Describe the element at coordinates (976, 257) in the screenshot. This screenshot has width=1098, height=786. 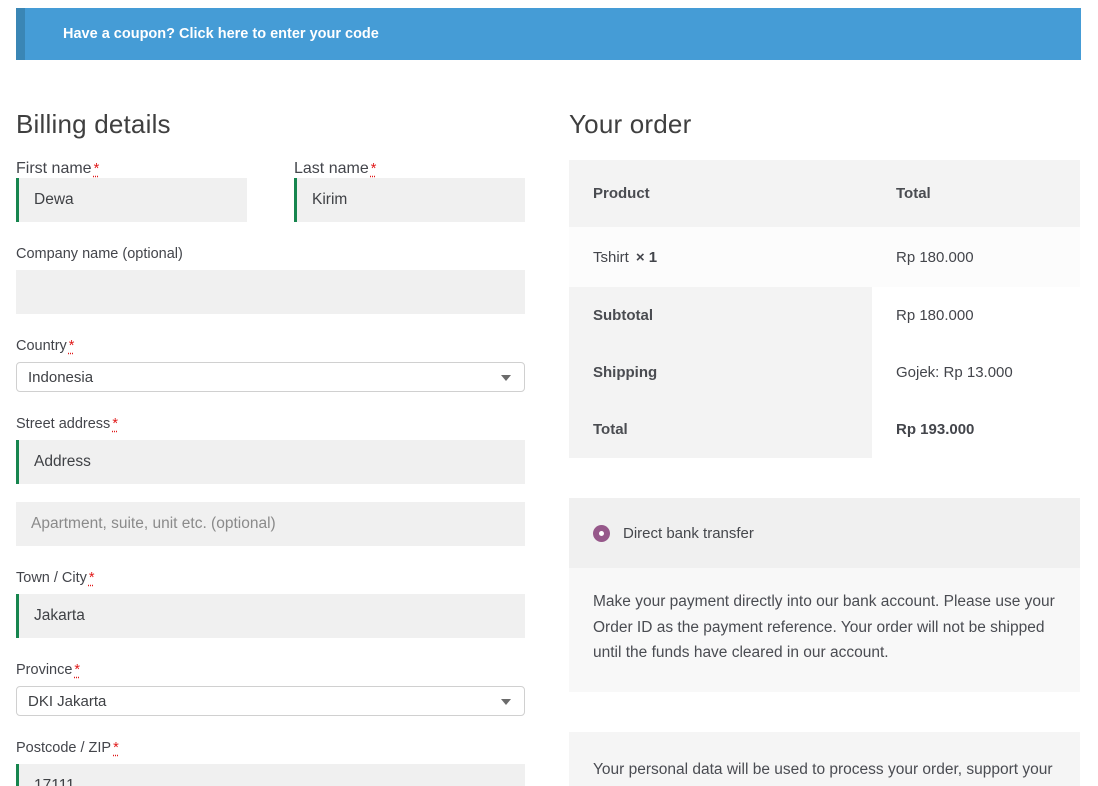
I see `order-item-total-cell: Rp 180.000` at that location.